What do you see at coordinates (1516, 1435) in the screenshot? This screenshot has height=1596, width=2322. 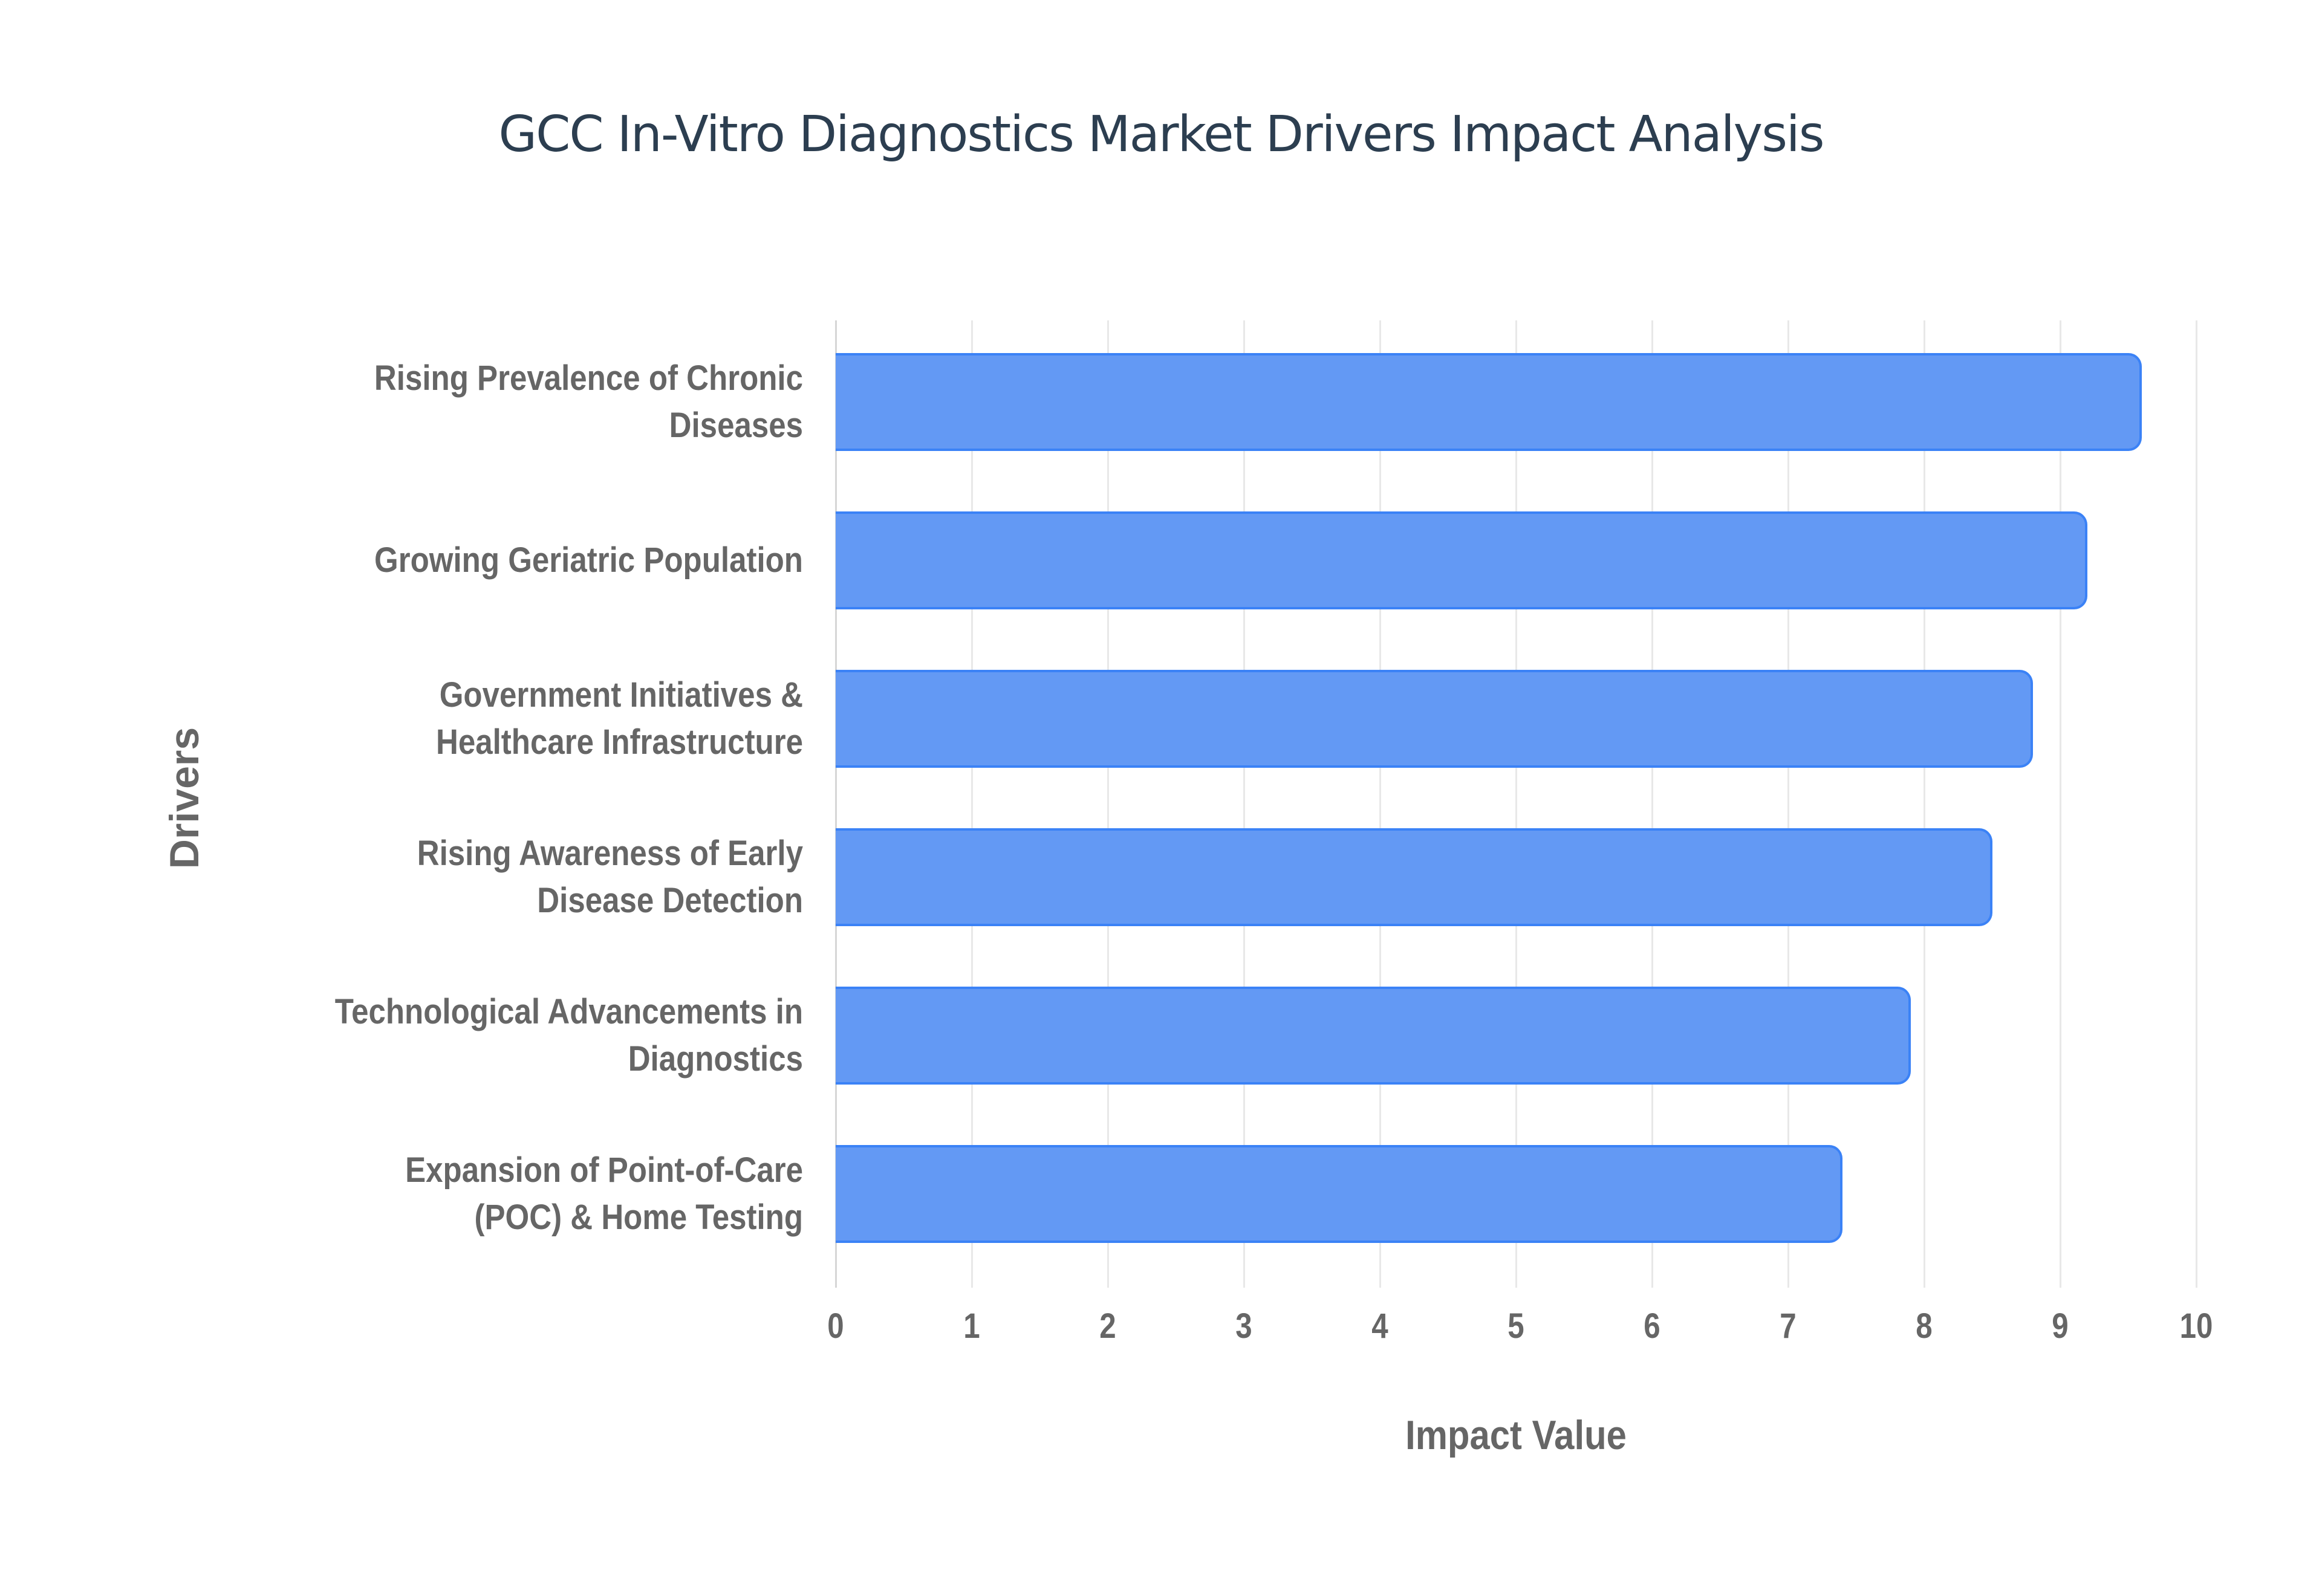 I see `x-axis-label: Impact Value` at bounding box center [1516, 1435].